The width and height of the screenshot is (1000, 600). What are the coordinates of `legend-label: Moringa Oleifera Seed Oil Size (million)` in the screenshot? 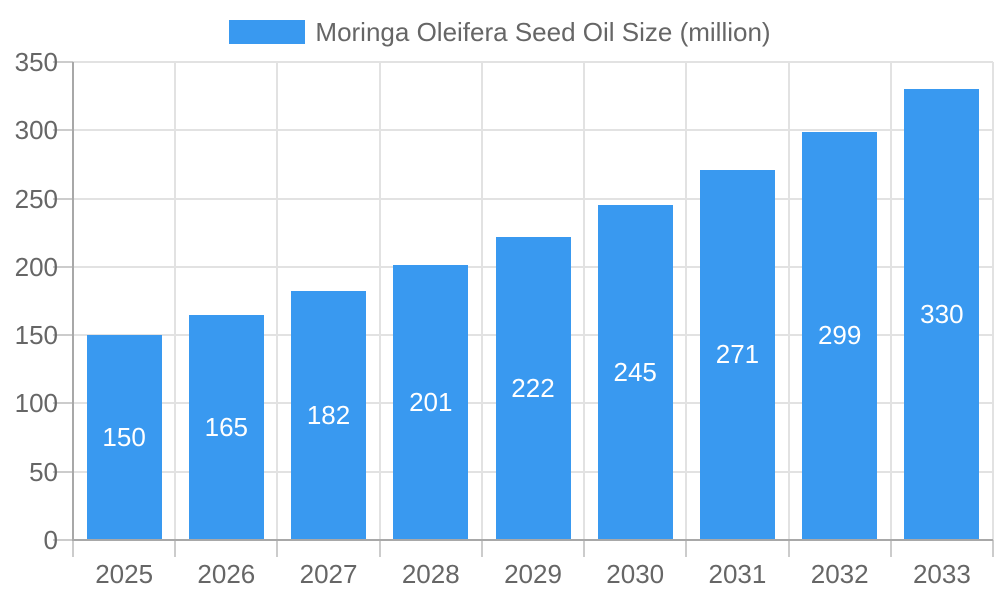 It's located at (543, 31).